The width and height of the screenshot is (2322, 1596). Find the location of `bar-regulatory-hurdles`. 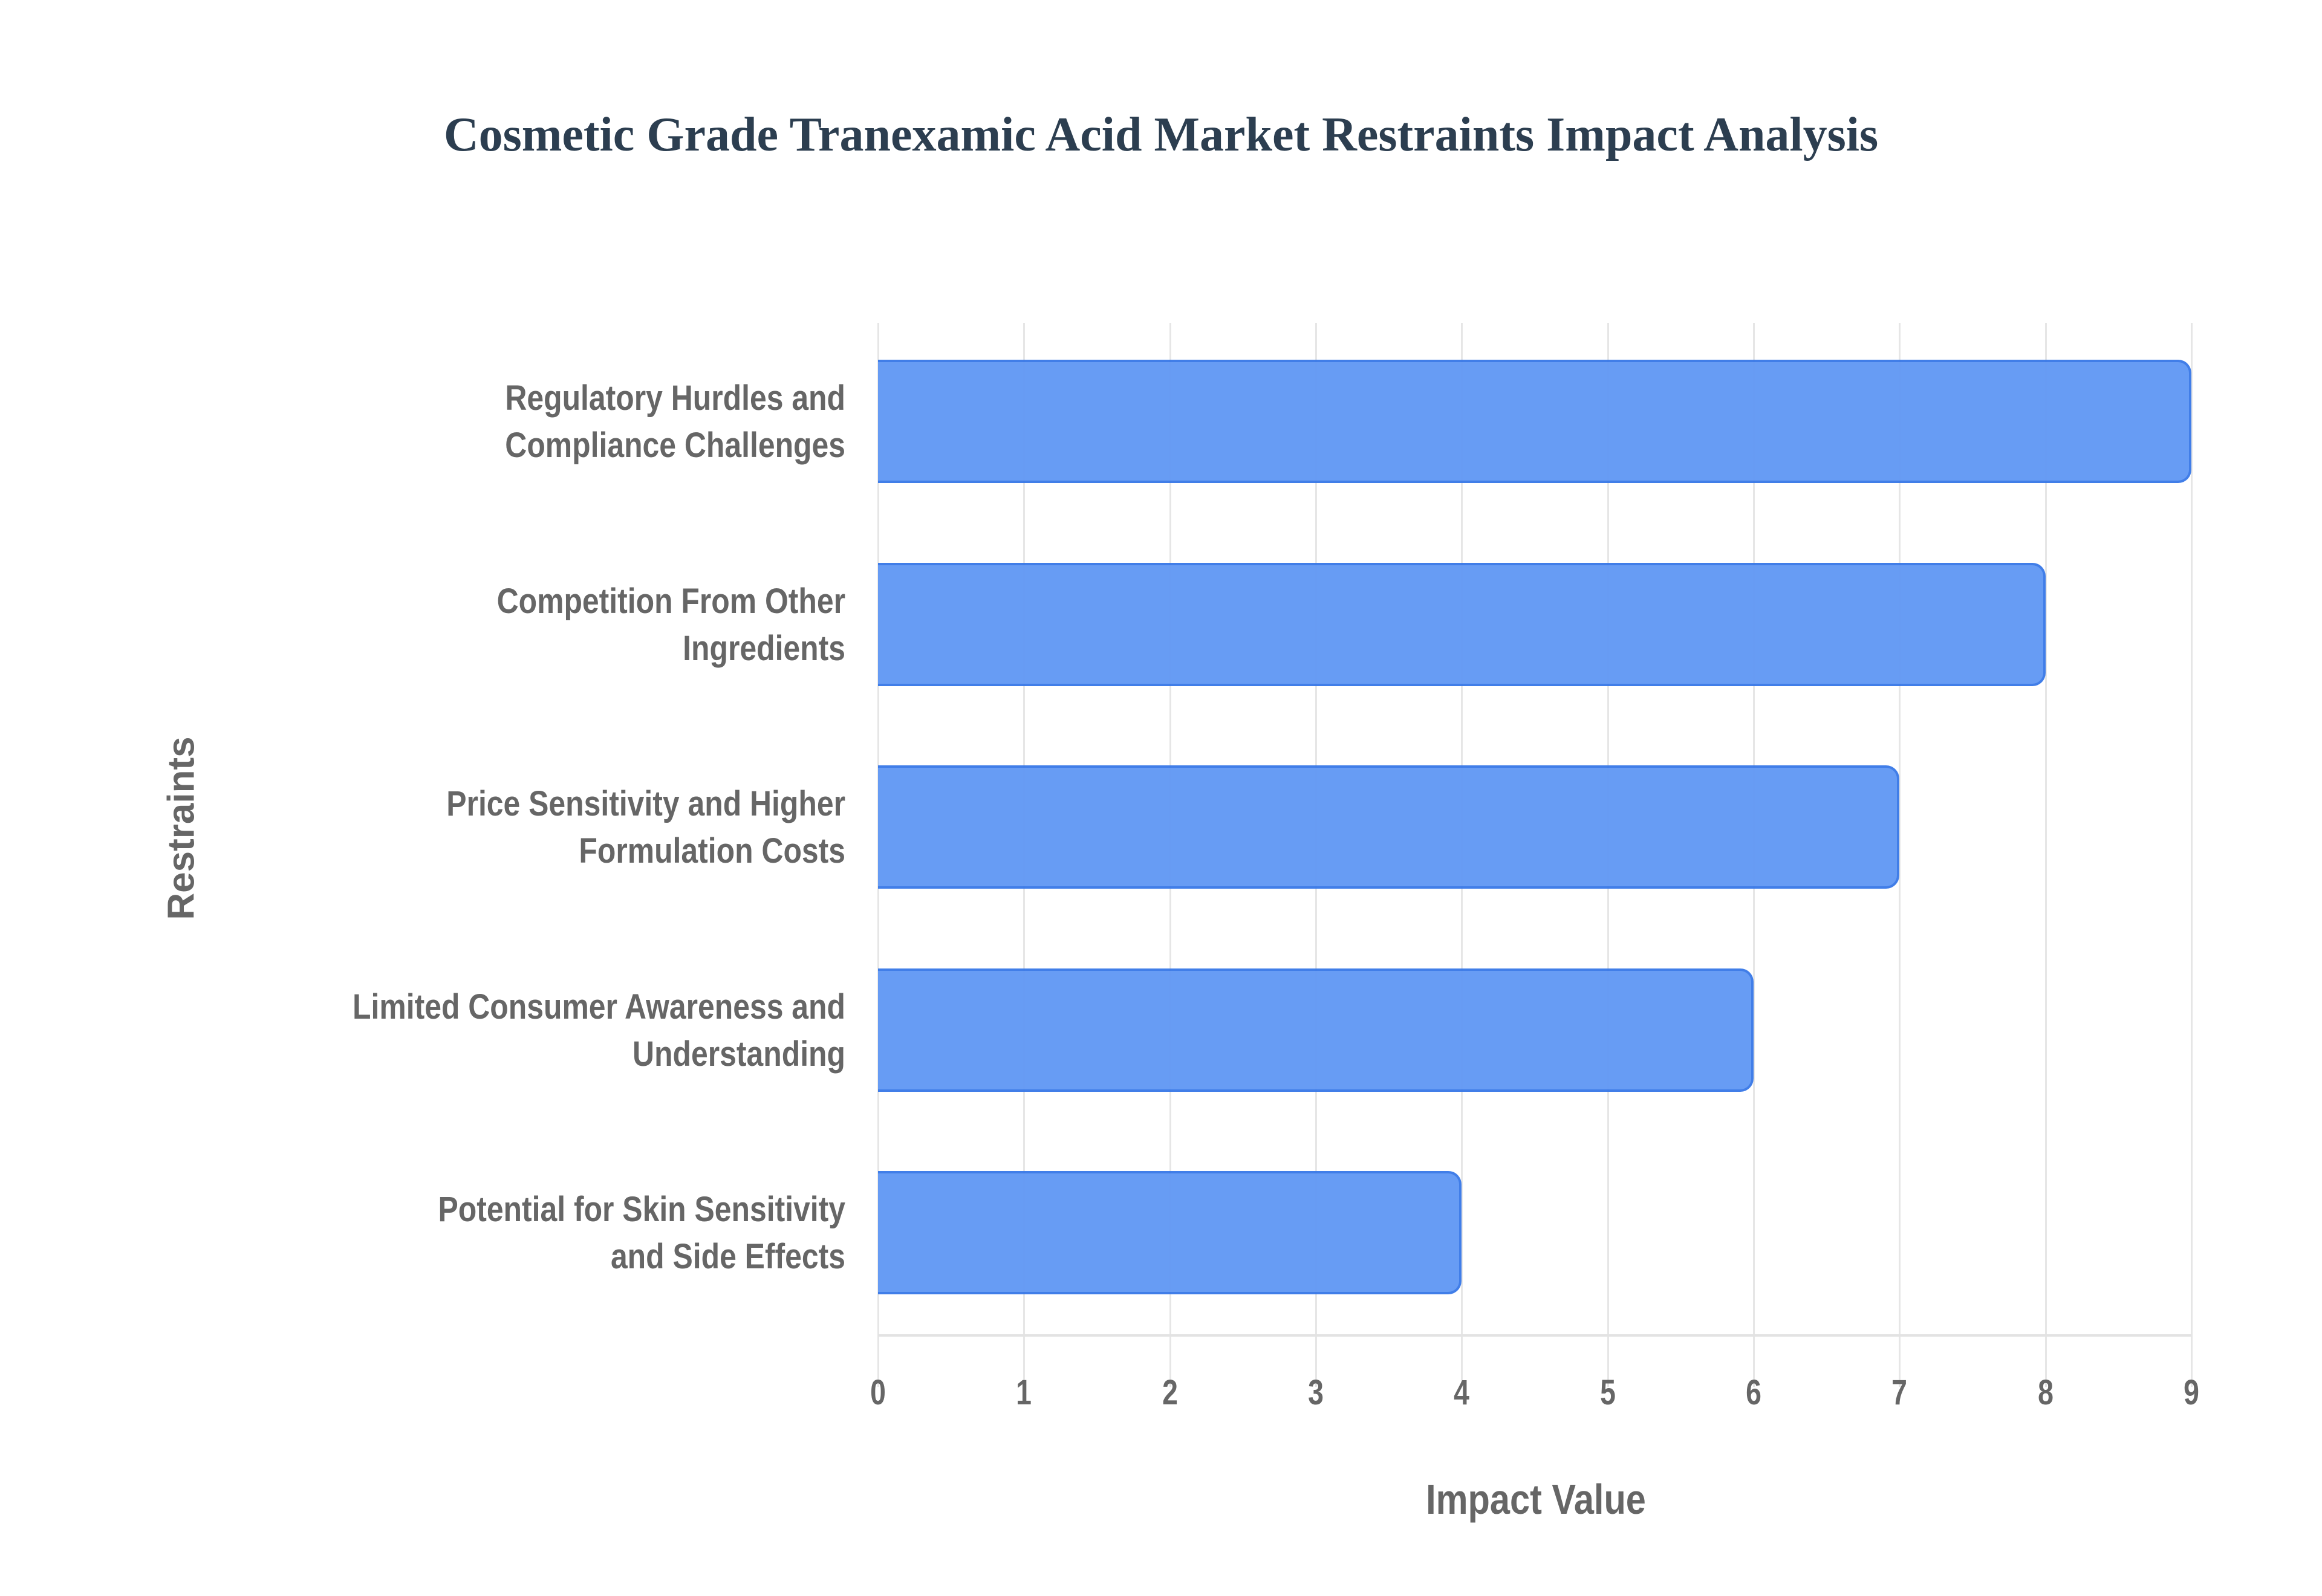

bar-regulatory-hurdles is located at coordinates (1535, 421).